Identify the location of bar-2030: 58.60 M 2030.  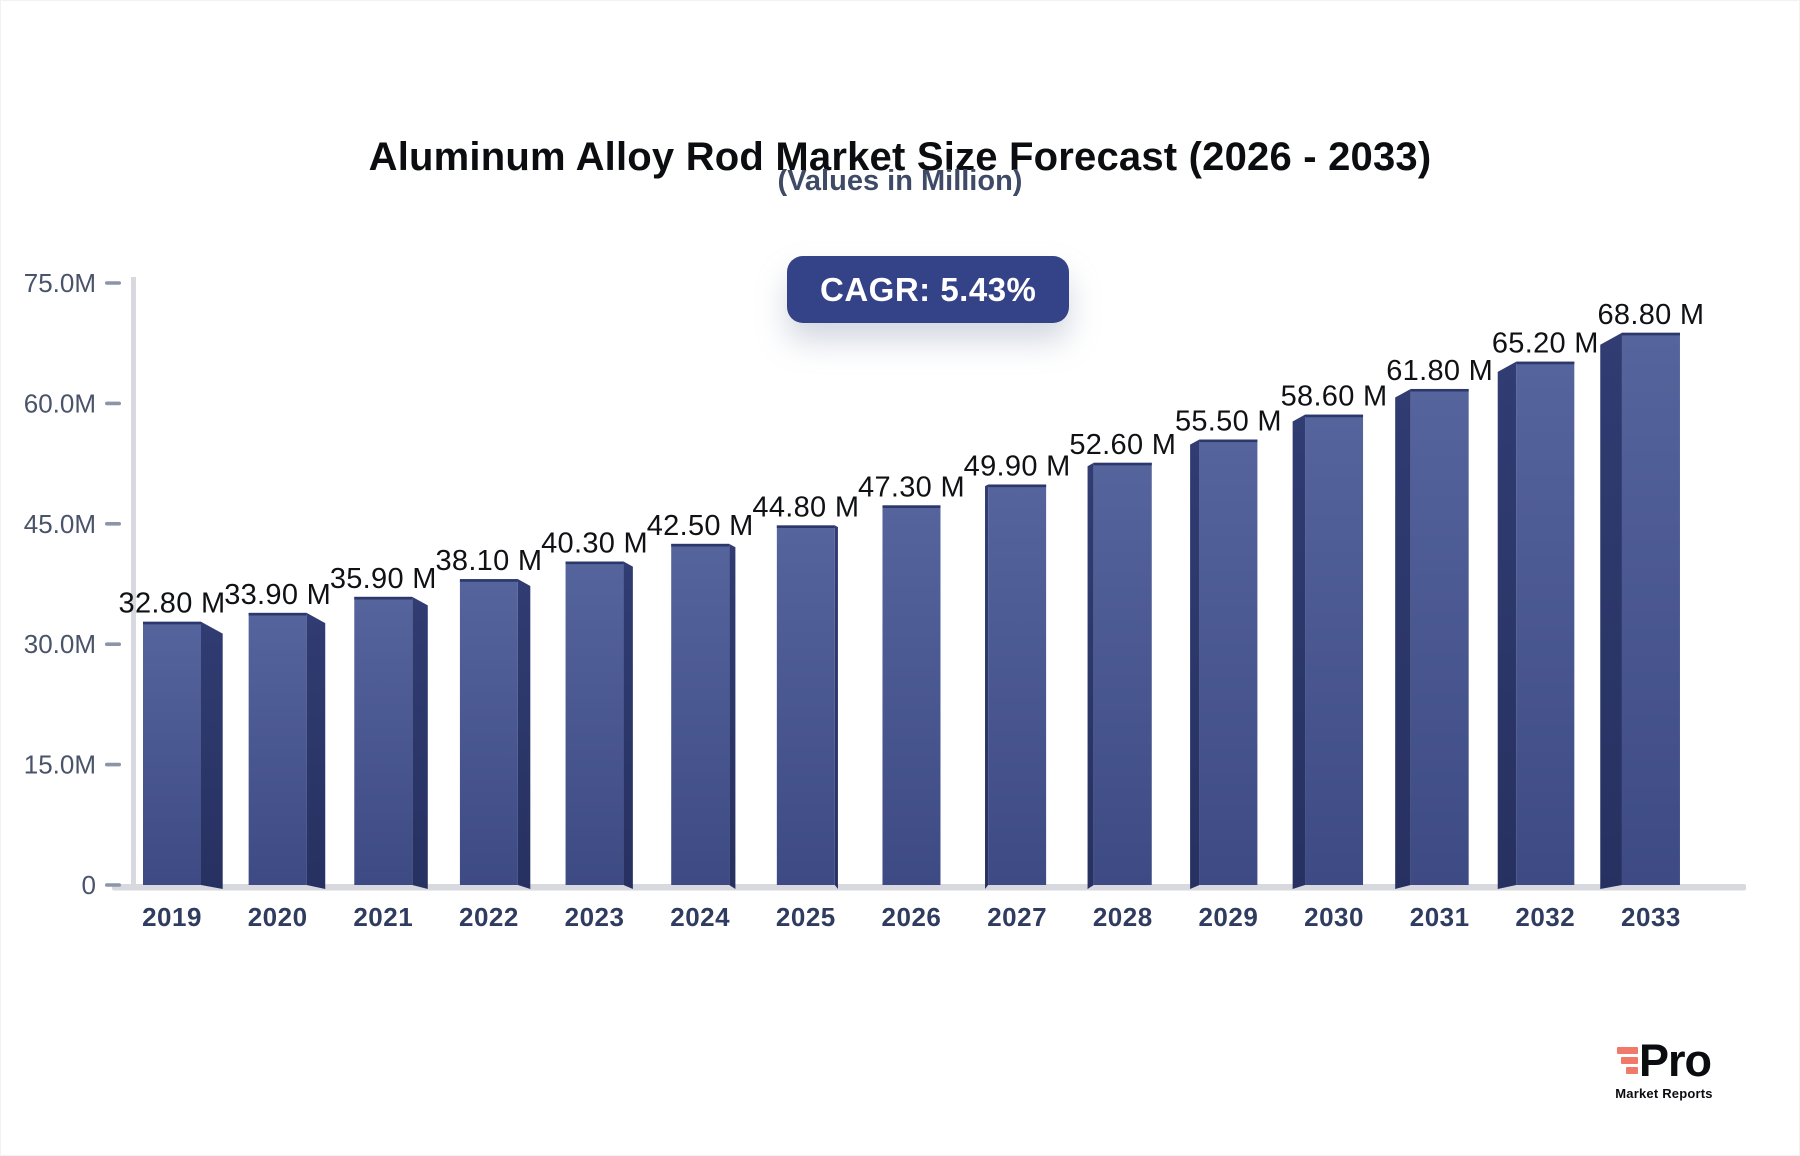
(1334, 656).